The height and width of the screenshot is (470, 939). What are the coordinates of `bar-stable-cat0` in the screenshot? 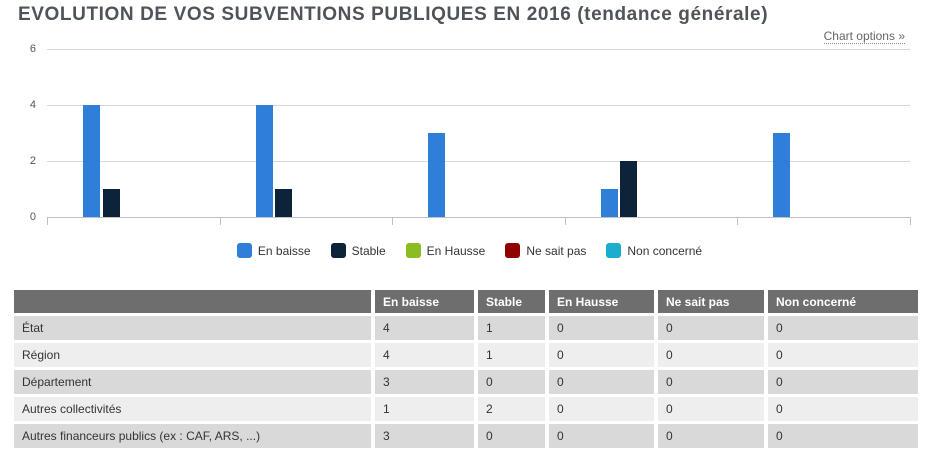 It's located at (111, 203).